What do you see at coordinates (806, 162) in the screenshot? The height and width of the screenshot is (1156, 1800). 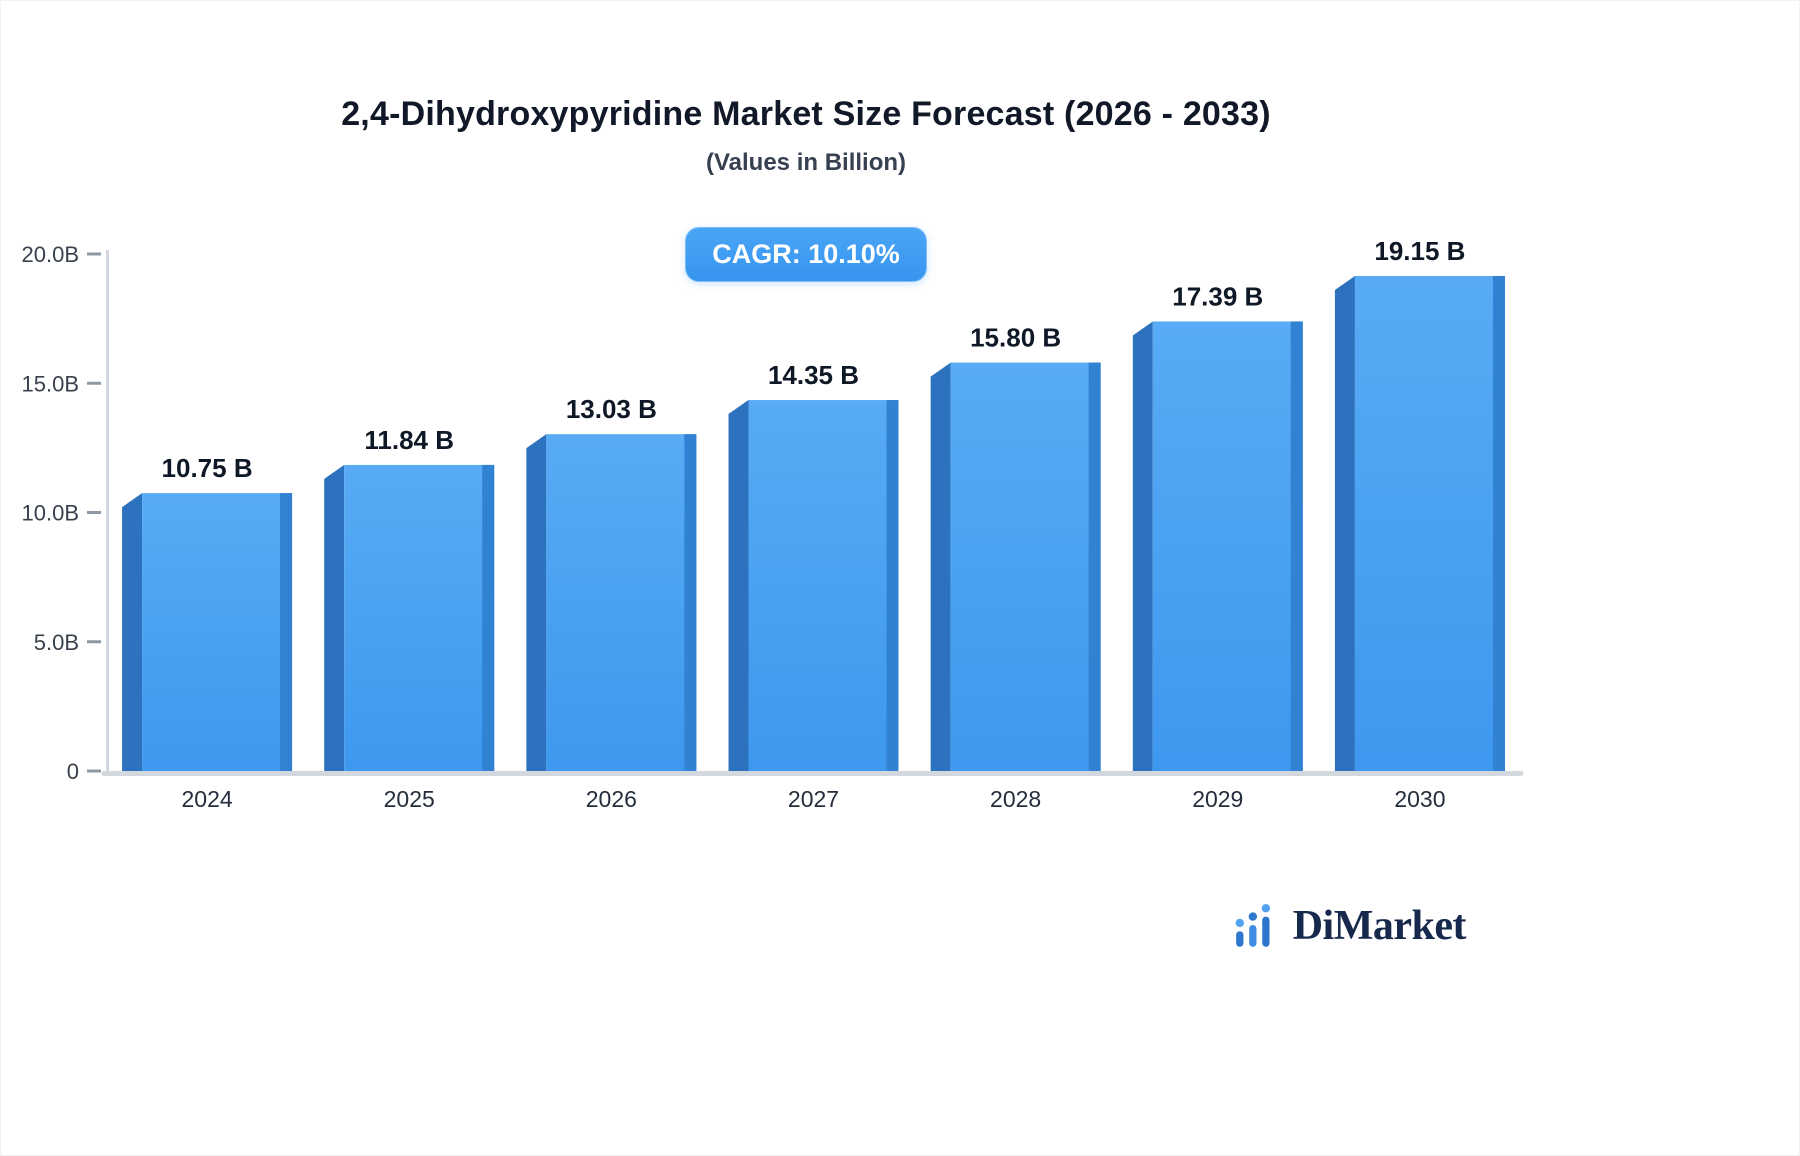 I see `chart-subtitle: (Values in Billion)` at bounding box center [806, 162].